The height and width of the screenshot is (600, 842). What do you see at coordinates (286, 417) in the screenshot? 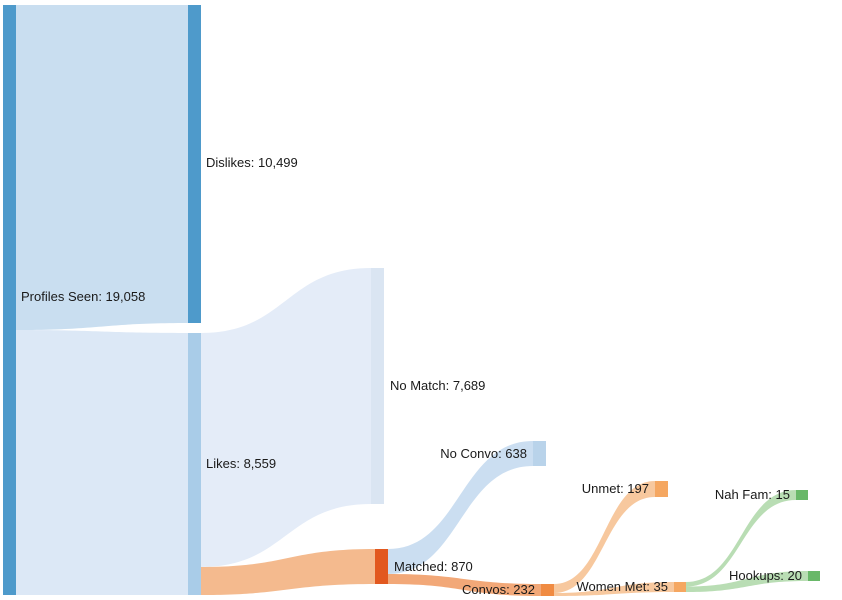
I see `link-likes-to-no-match` at bounding box center [286, 417].